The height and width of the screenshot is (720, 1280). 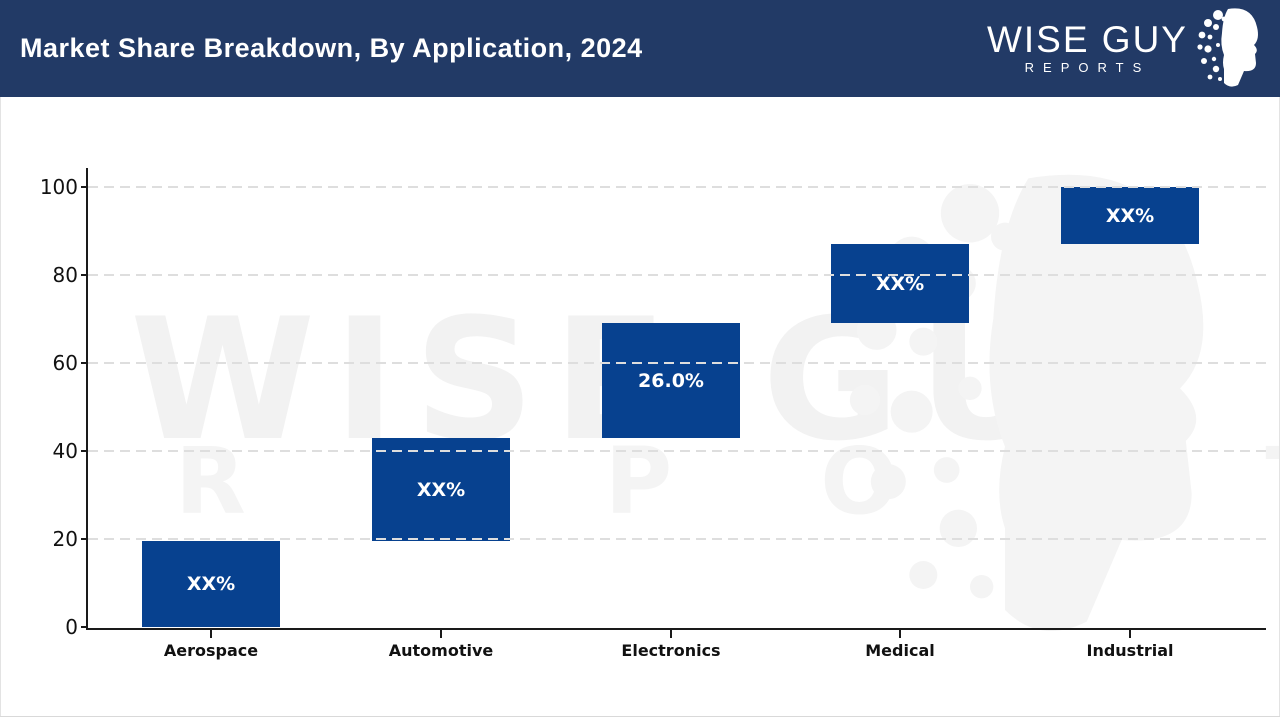 I want to click on x-axis-line, so click(x=676, y=629).